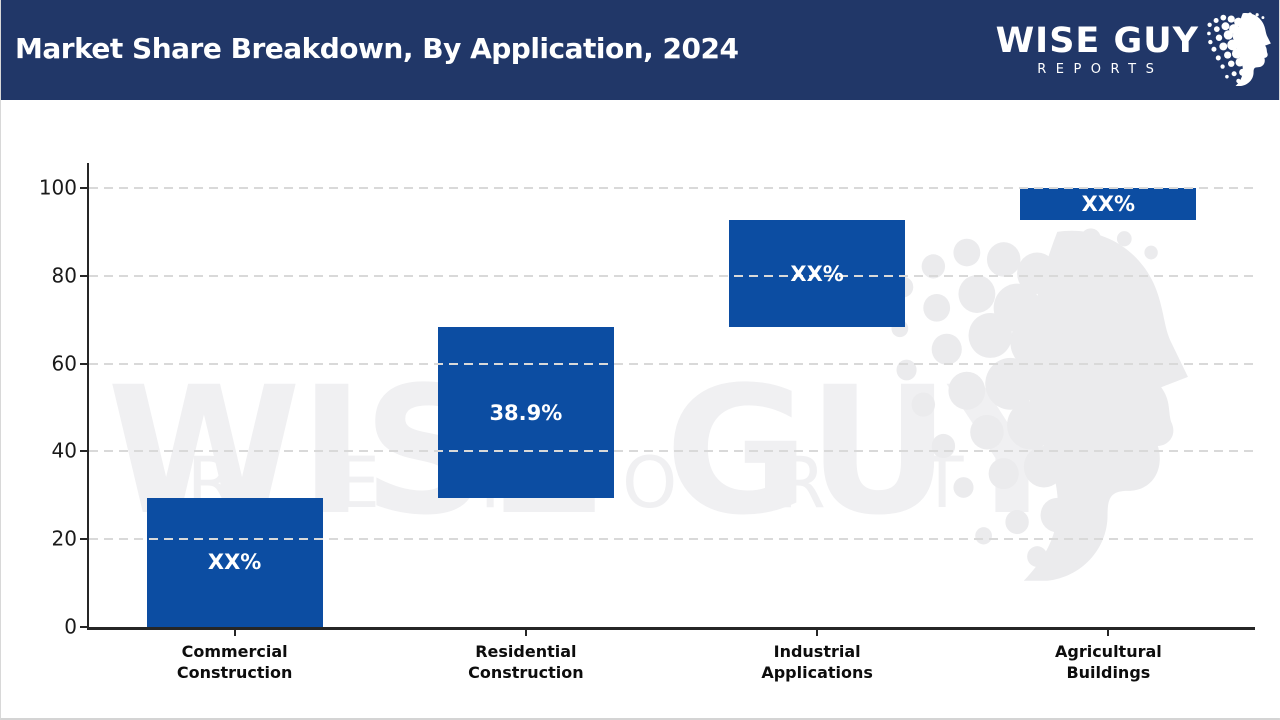 The height and width of the screenshot is (720, 1280). I want to click on y-axis-line, so click(88, 396).